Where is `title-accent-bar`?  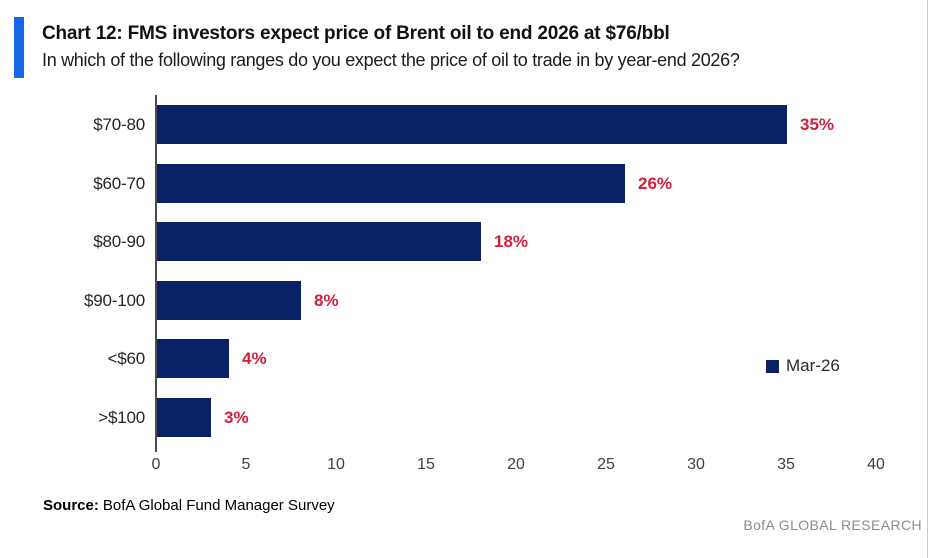 title-accent-bar is located at coordinates (19, 47).